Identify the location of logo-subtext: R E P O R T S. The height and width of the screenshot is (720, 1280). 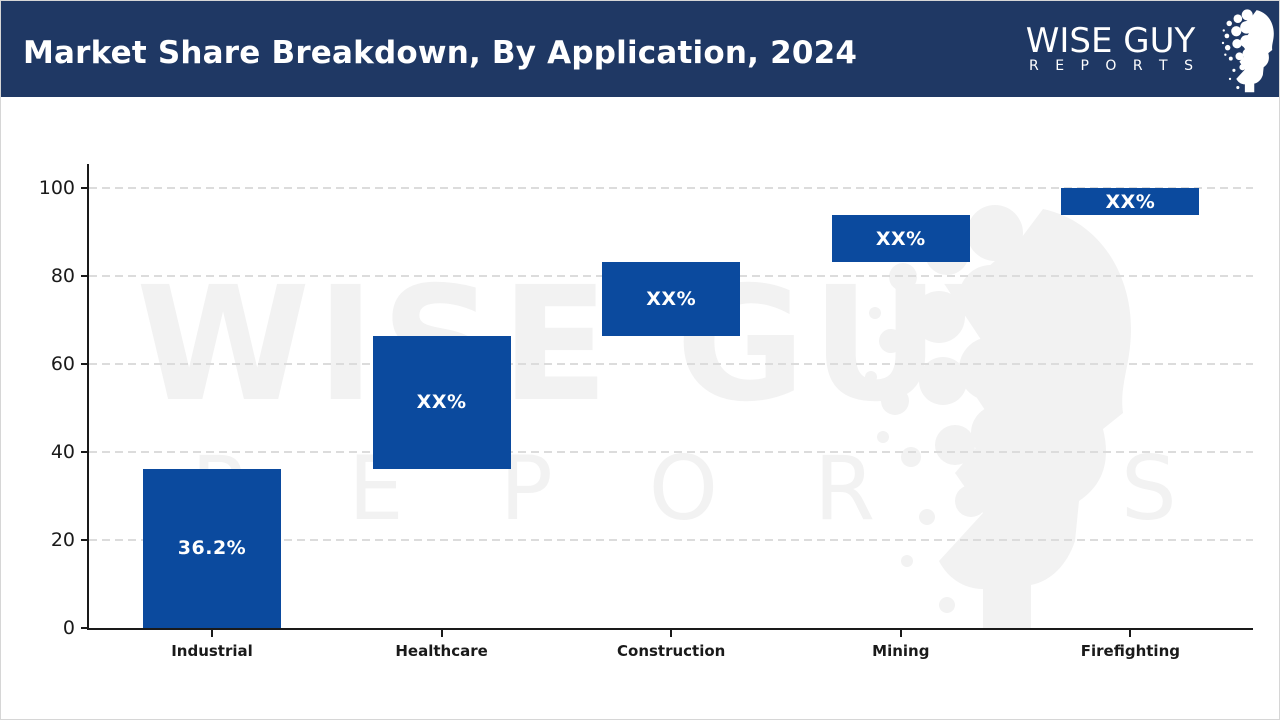
(1114, 66).